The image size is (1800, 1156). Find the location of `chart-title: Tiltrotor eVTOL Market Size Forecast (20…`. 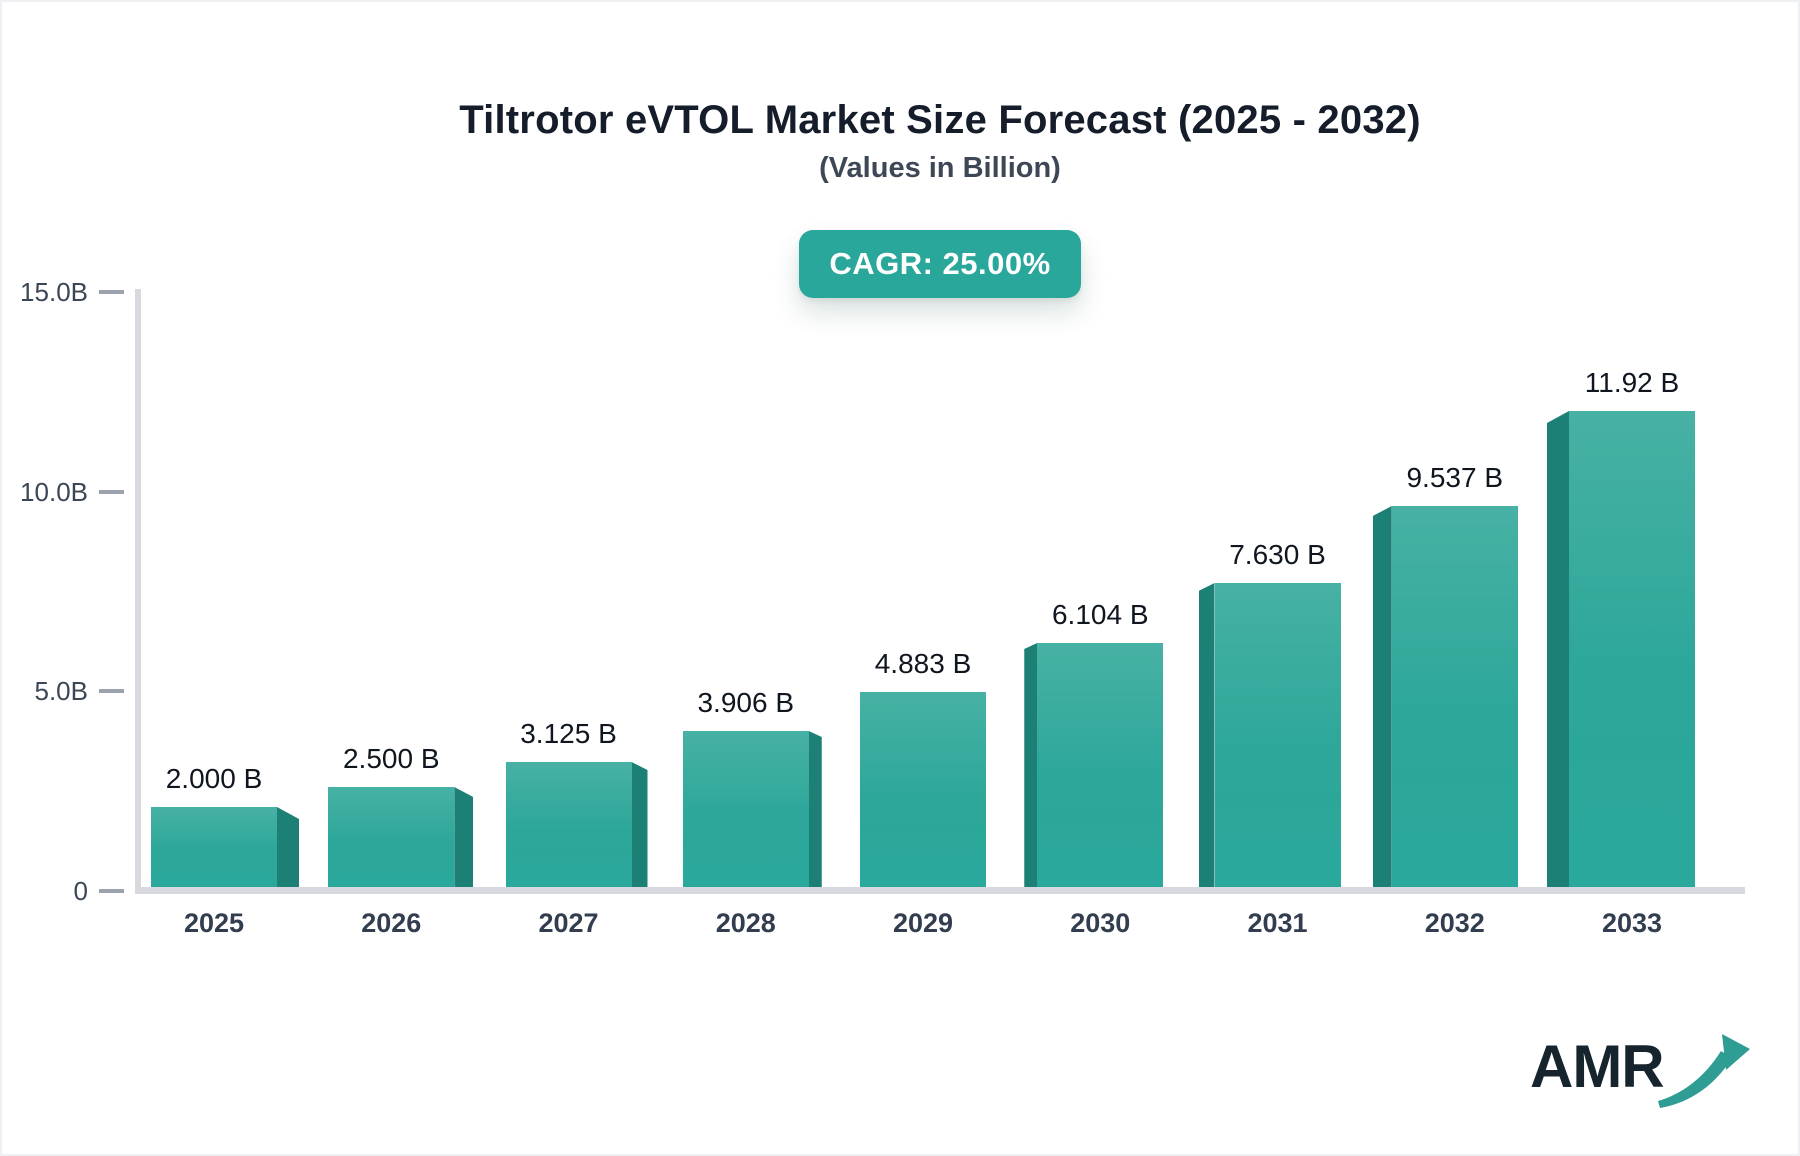

chart-title: Tiltrotor eVTOL Market Size Forecast (20… is located at coordinates (940, 120).